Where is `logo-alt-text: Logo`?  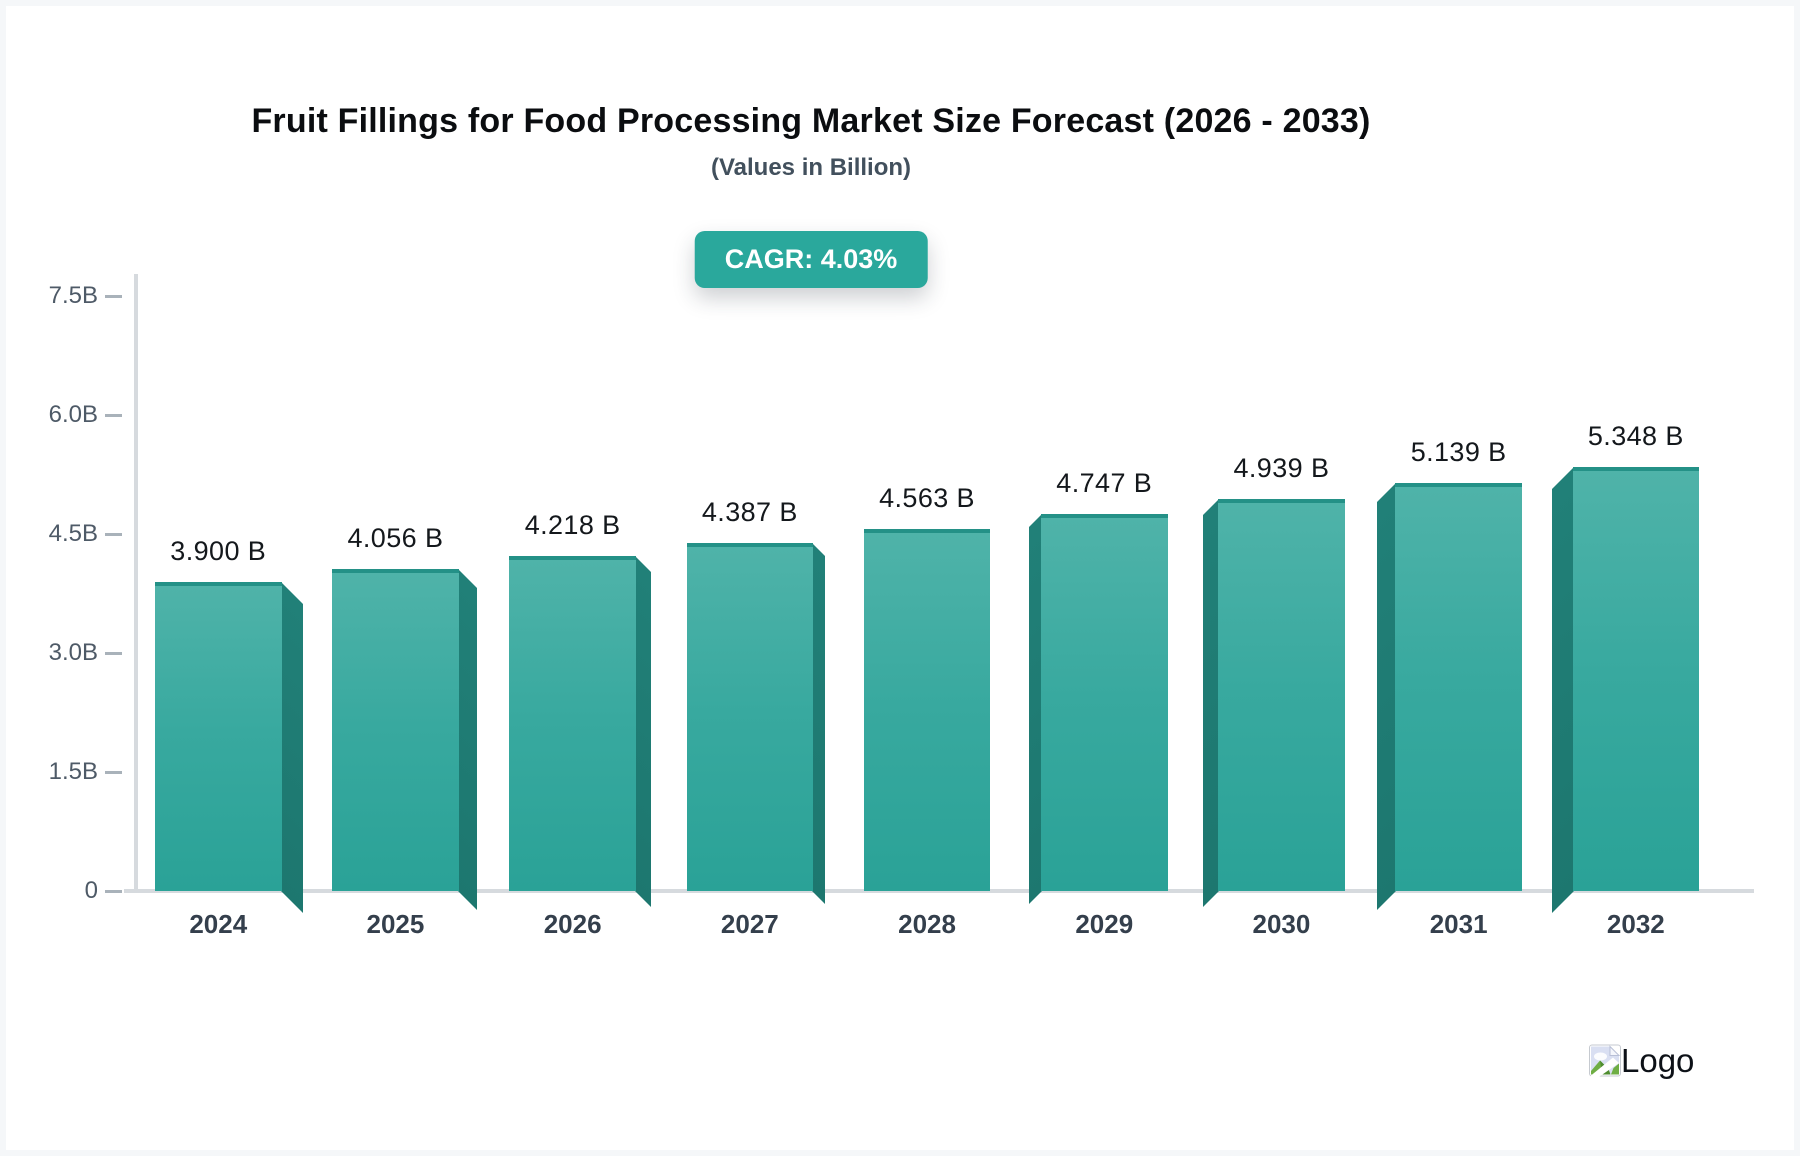 logo-alt-text: Logo is located at coordinates (1658, 1060).